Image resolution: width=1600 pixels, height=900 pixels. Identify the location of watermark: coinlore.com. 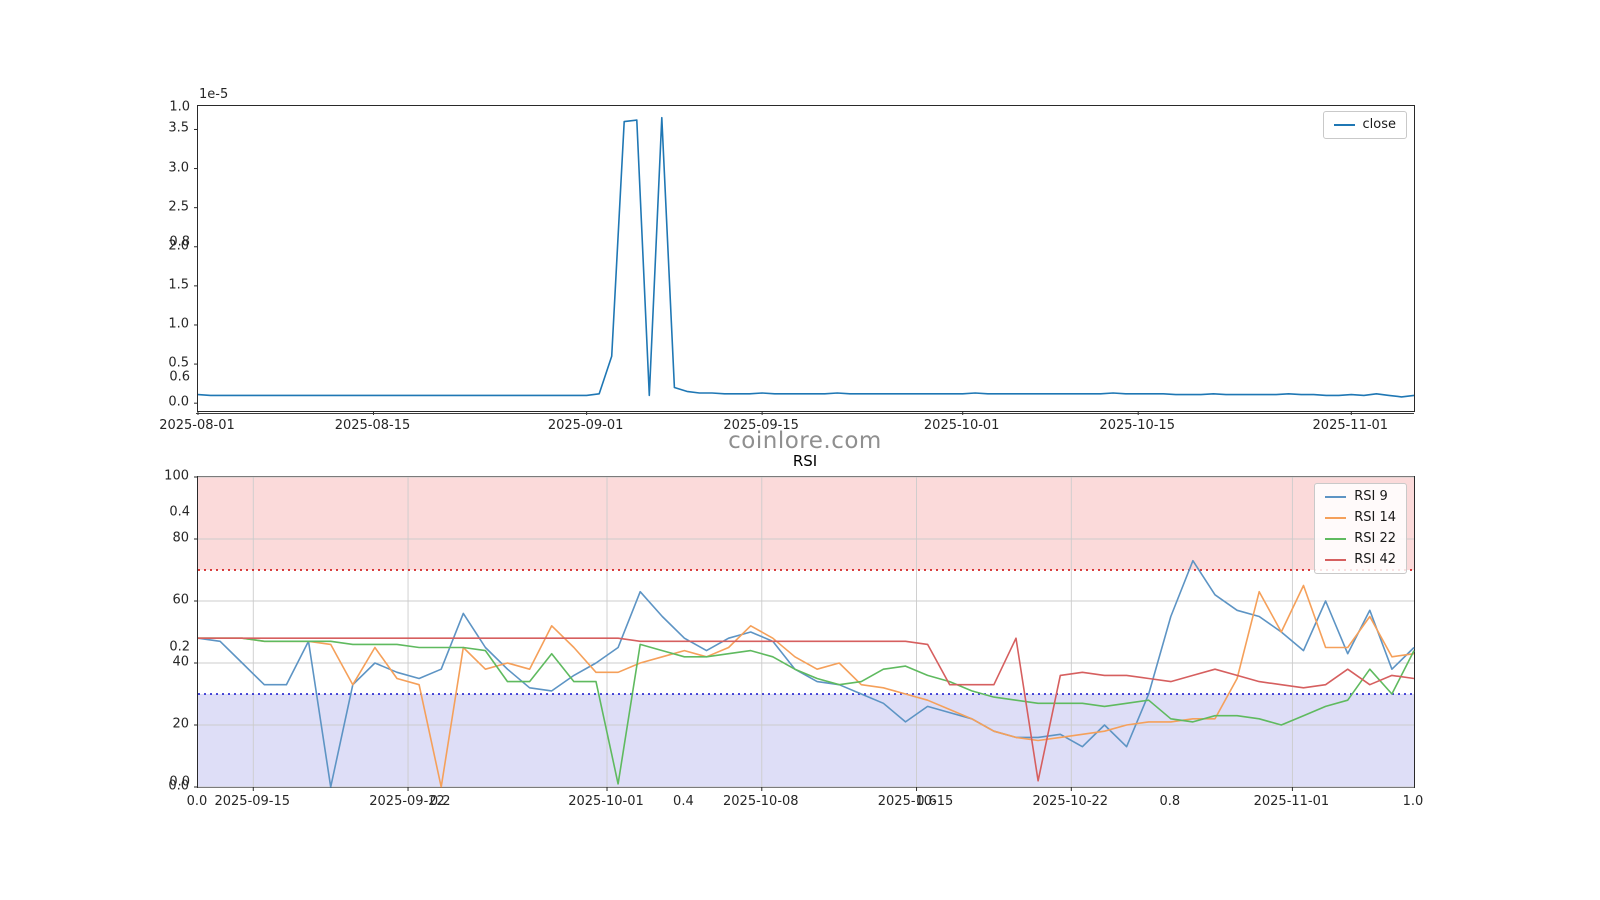
(805, 441).